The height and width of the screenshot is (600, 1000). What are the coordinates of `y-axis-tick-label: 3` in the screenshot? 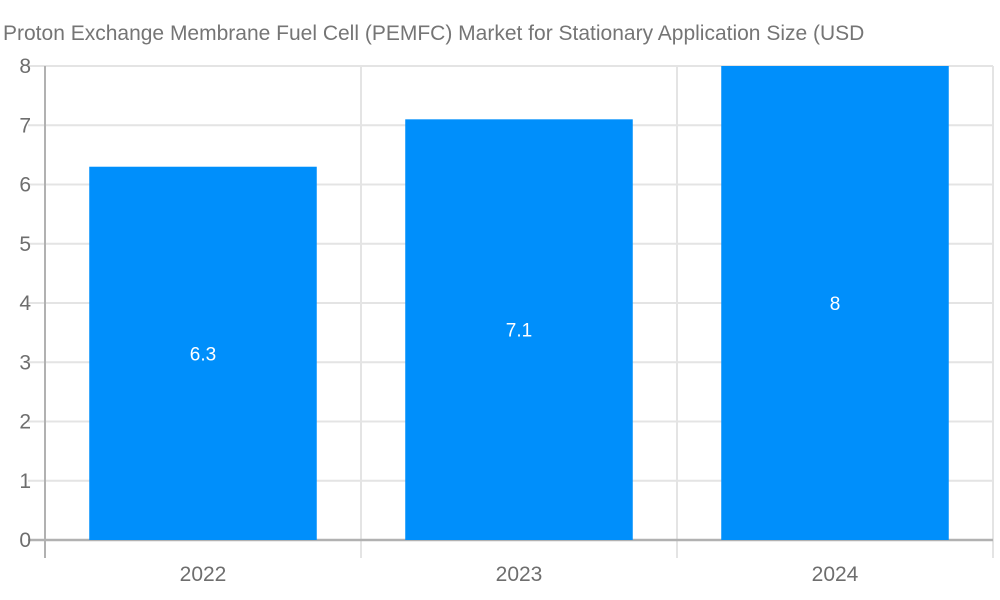 It's located at (25, 362).